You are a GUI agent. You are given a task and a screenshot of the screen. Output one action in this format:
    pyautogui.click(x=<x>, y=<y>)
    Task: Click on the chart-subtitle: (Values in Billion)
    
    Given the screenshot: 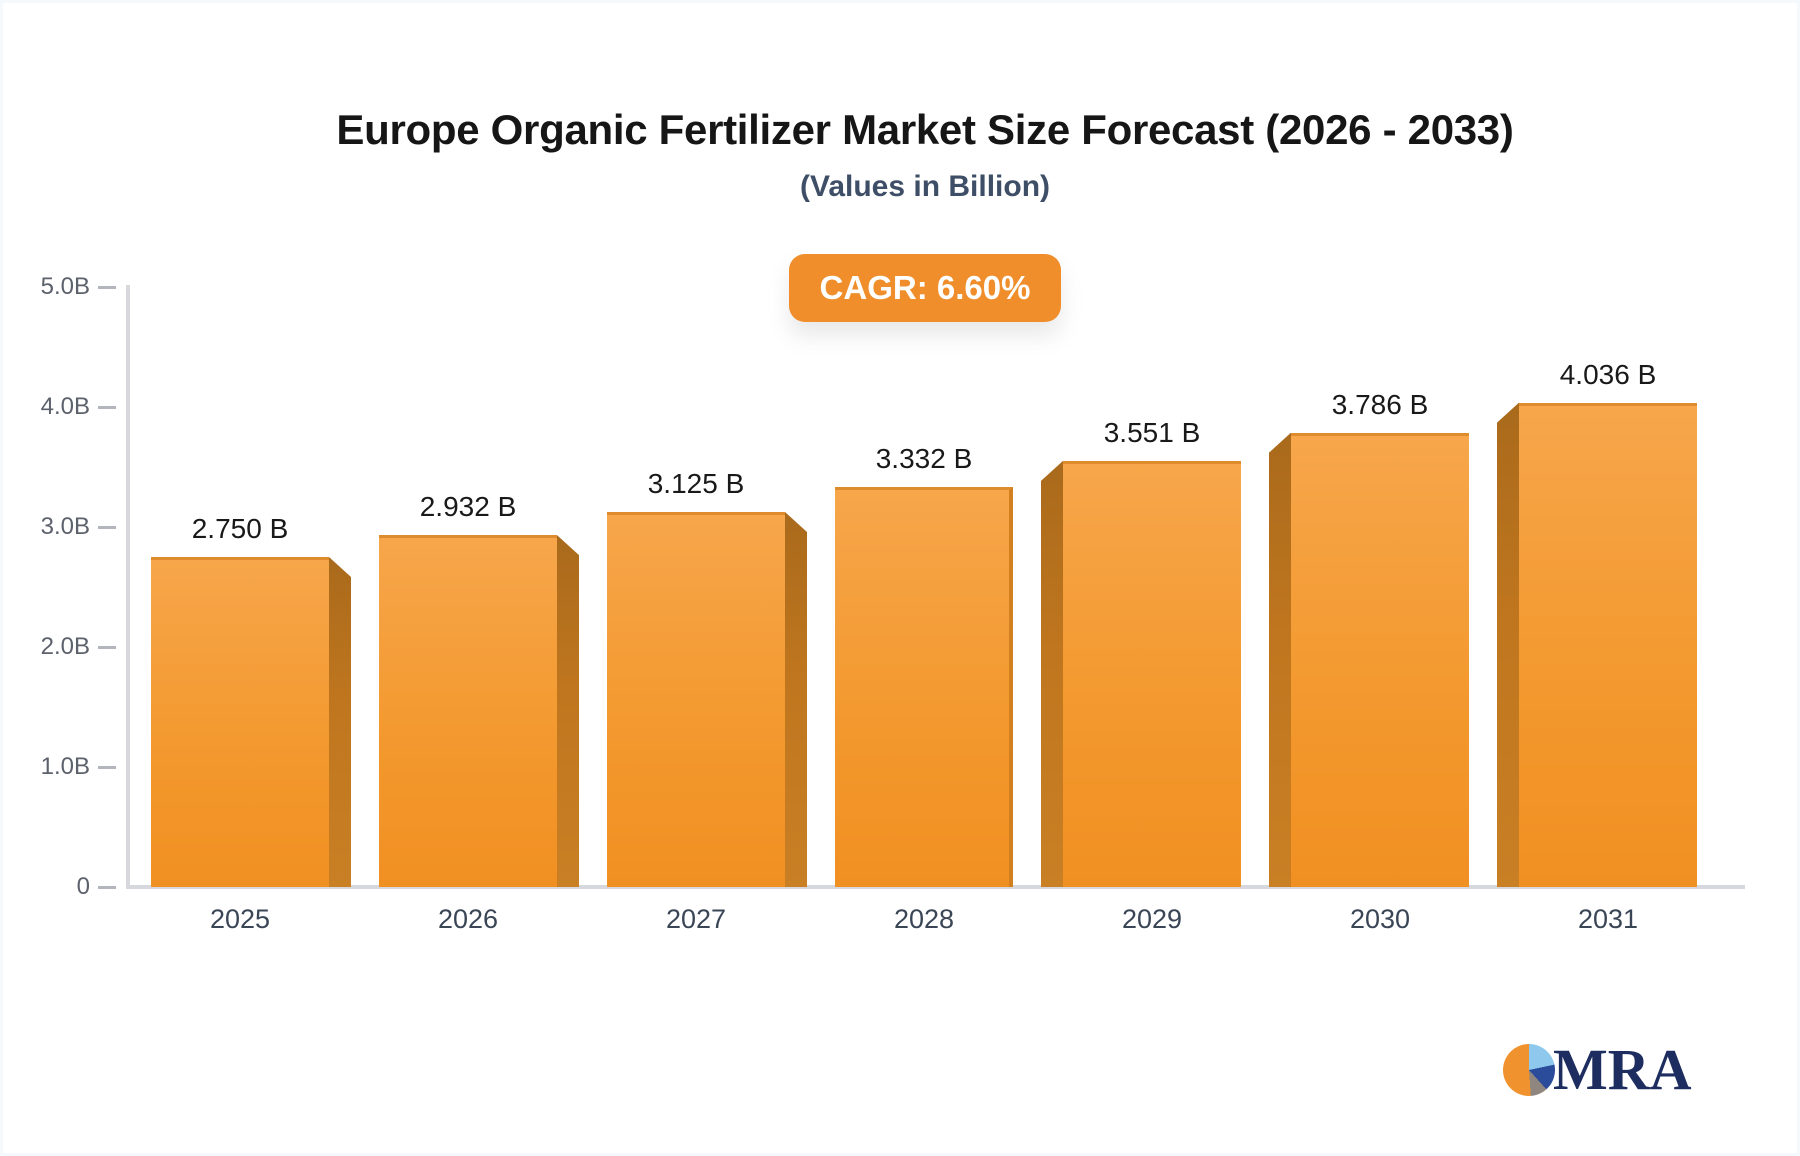 What is the action you would take?
    pyautogui.click(x=925, y=186)
    